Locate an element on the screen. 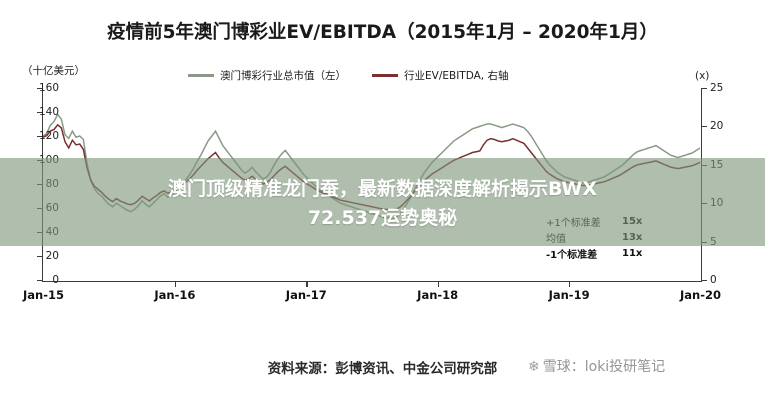 This screenshot has width=765, height=400. x-axis-tick-label: Jan-17 is located at coordinates (306, 295).